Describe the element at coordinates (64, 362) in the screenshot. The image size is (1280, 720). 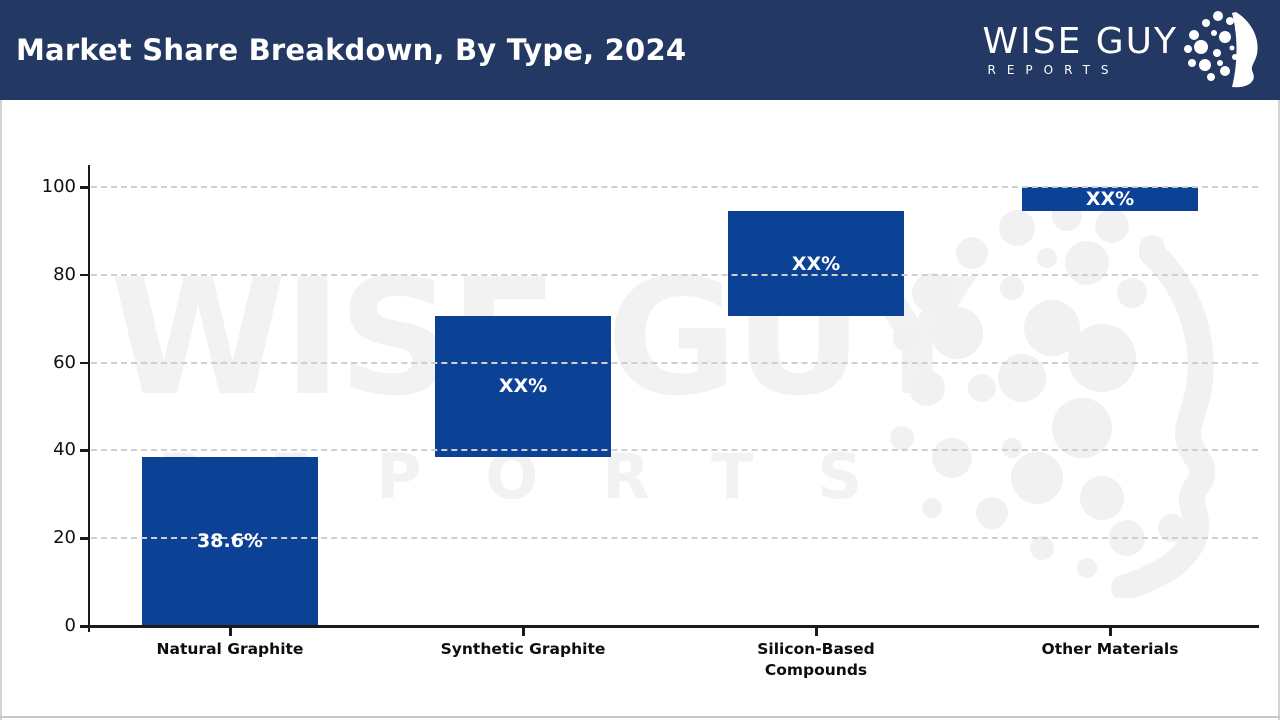
I see `y-tick-label-60: 60` at that location.